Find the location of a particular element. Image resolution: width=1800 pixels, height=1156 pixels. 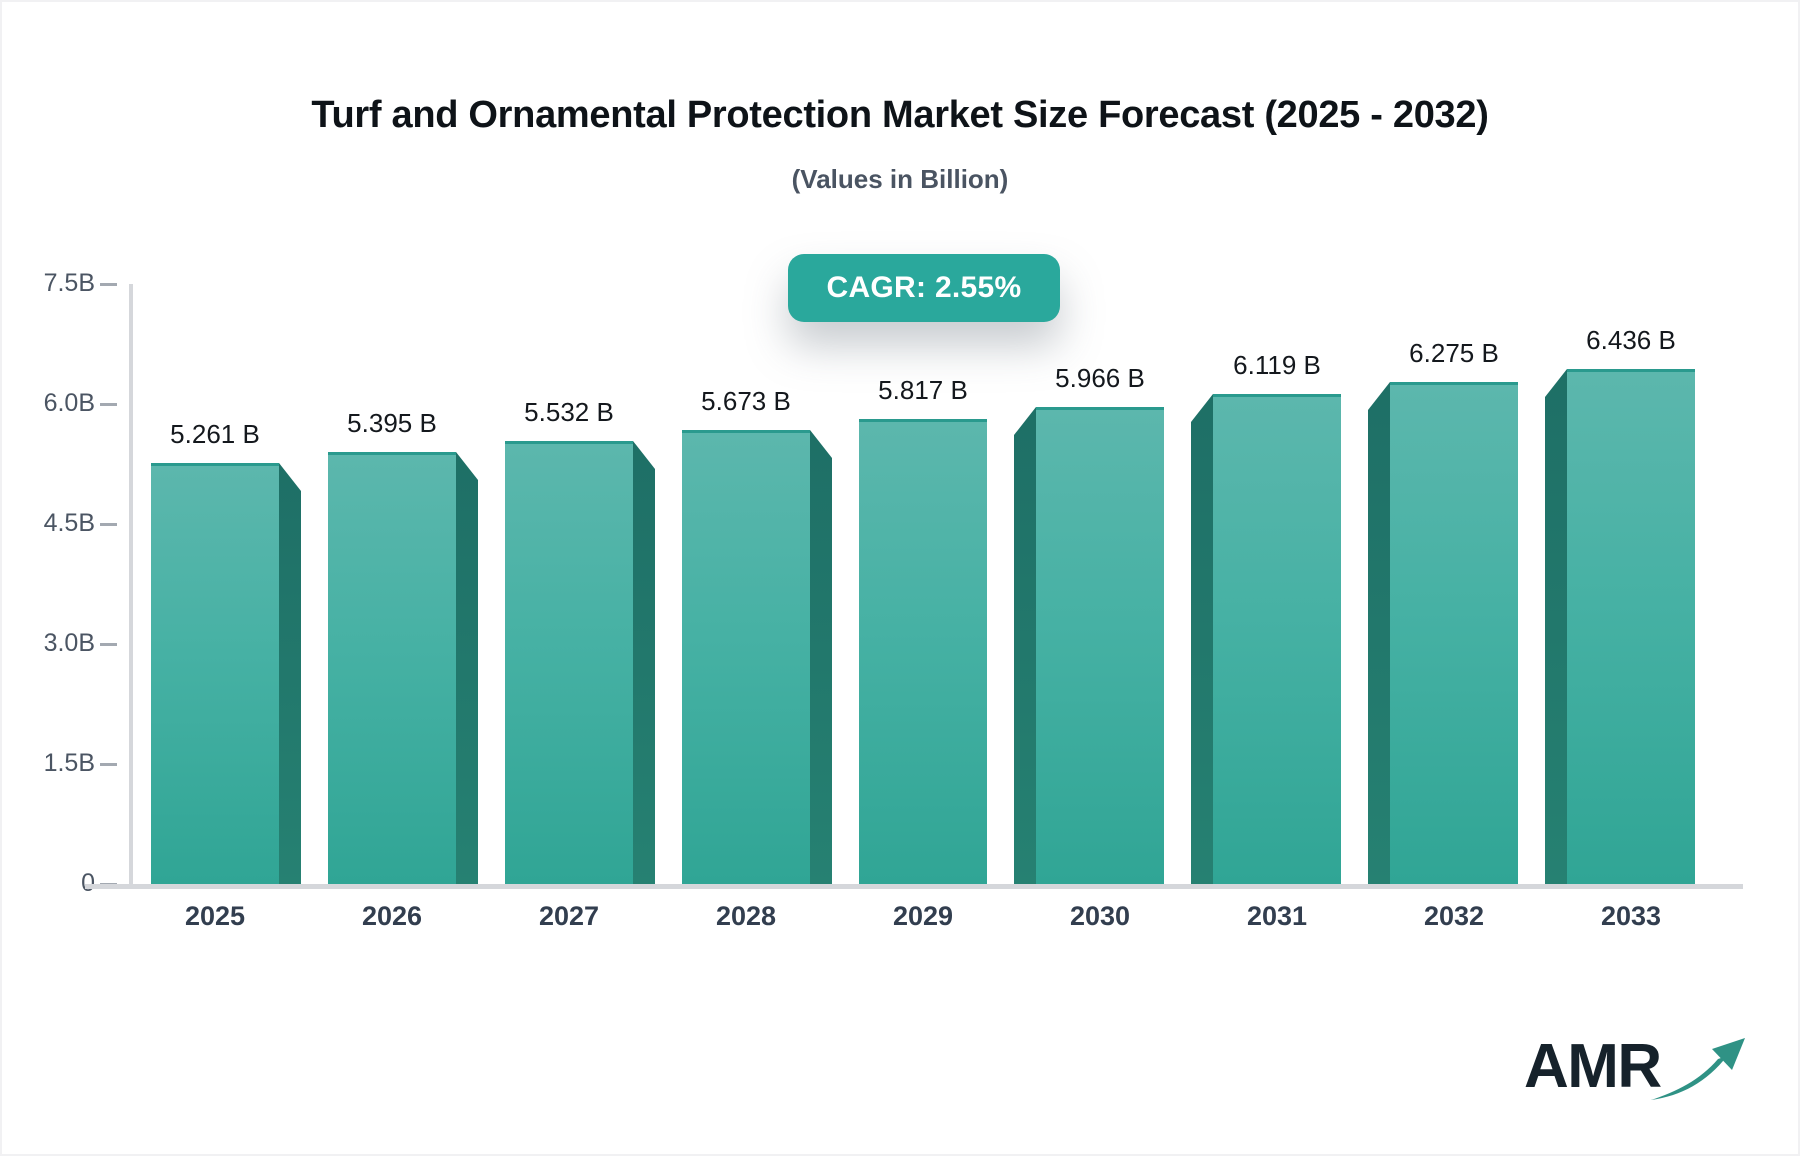

cagr-badge: CAGR: 2.55% is located at coordinates (924, 288).